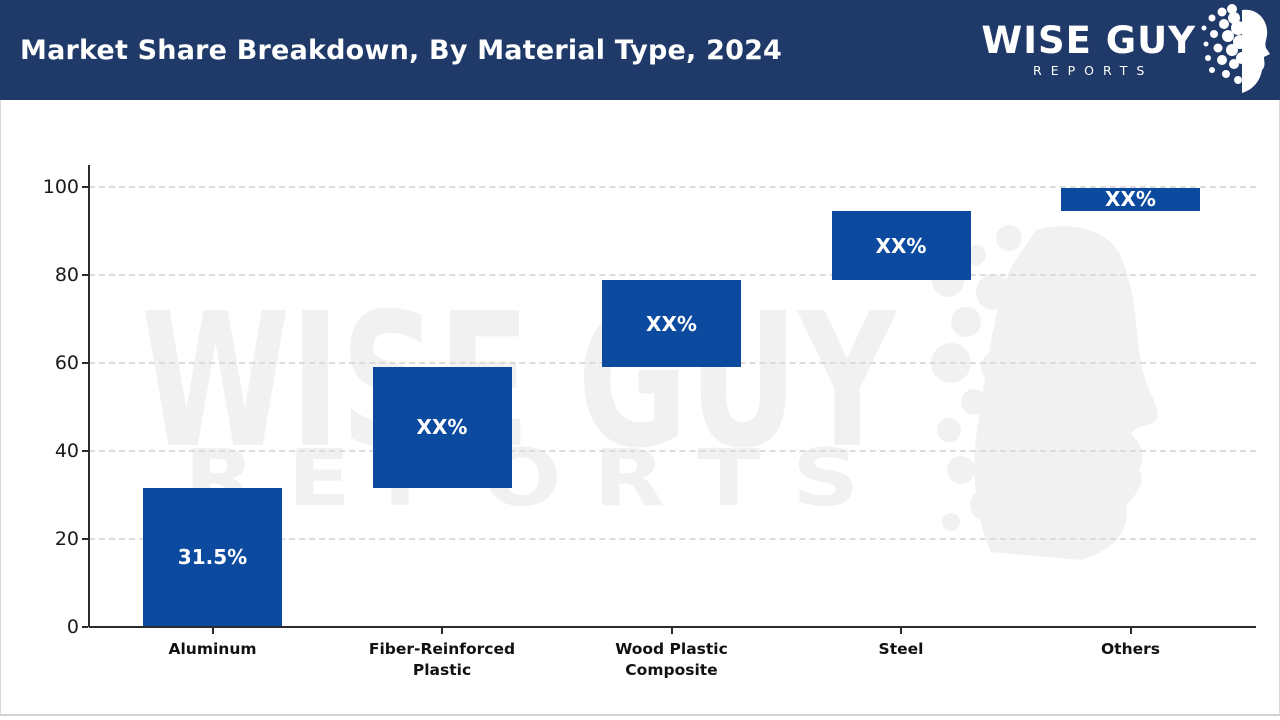  Describe the element at coordinates (1130, 649) in the screenshot. I see `category-label-others: Others` at that location.